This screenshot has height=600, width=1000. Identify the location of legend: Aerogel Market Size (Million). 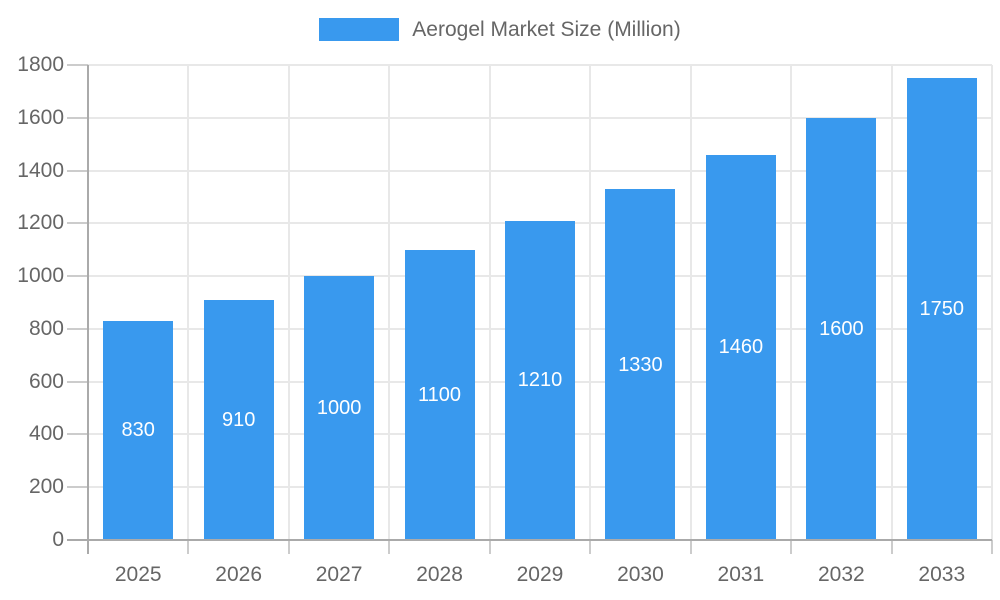
(500, 29).